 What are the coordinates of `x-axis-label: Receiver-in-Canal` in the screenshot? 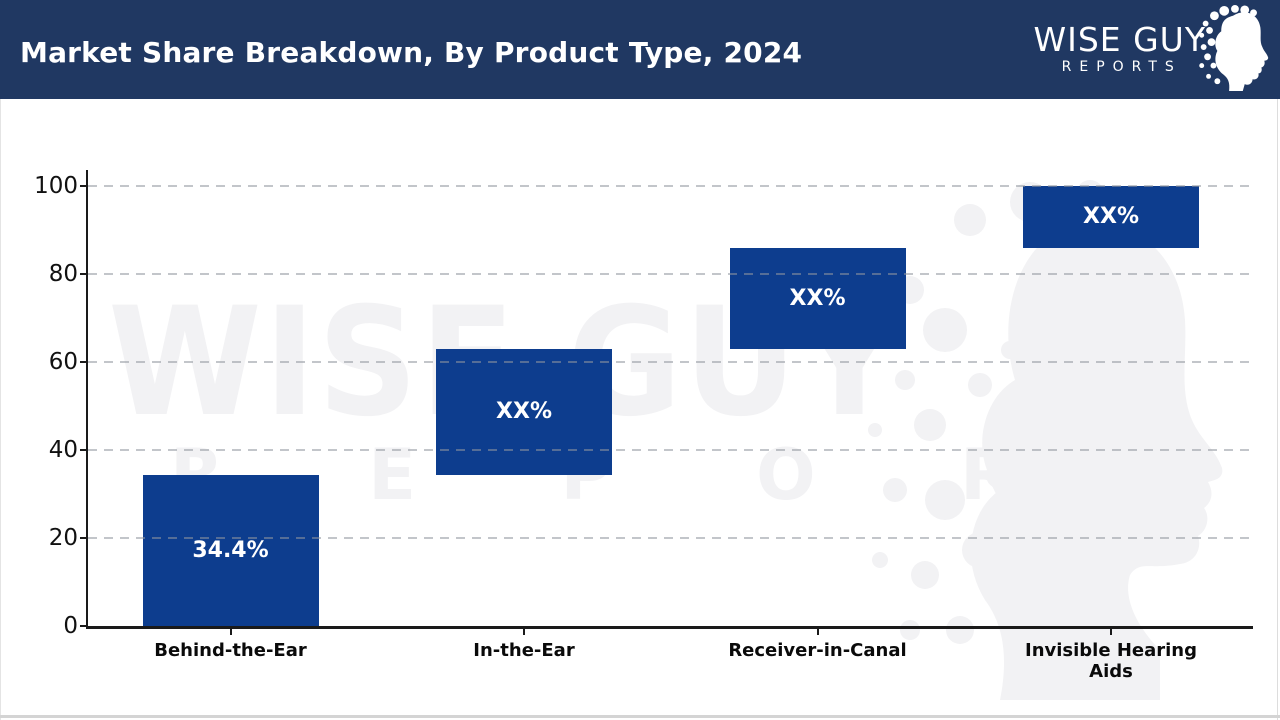 It's located at (817, 650).